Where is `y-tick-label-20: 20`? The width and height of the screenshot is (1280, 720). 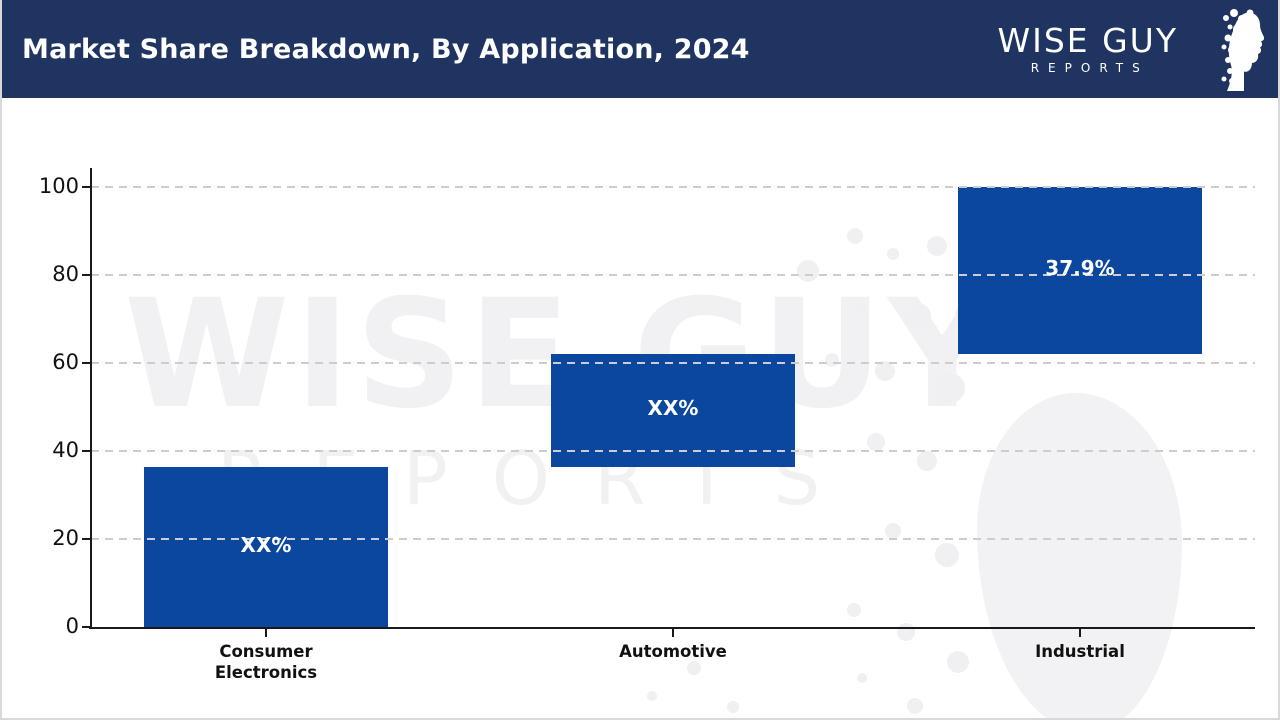
y-tick-label-20: 20 is located at coordinates (65, 538).